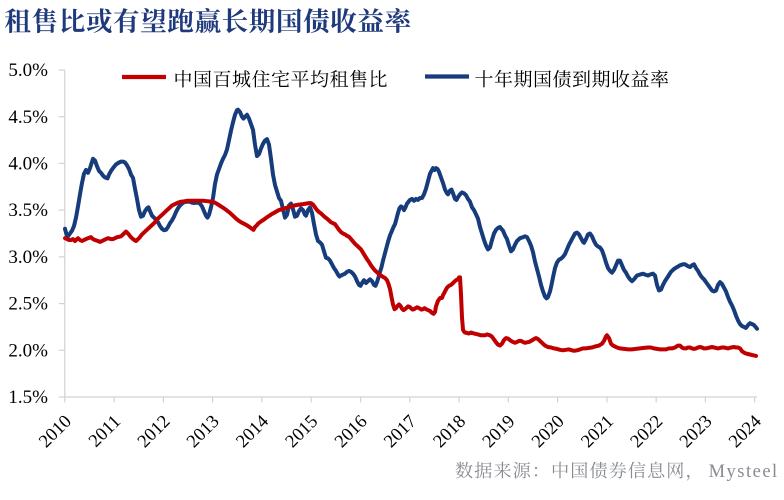  What do you see at coordinates (28, 70) in the screenshot?
I see `svg-text: 5.0%` at bounding box center [28, 70].